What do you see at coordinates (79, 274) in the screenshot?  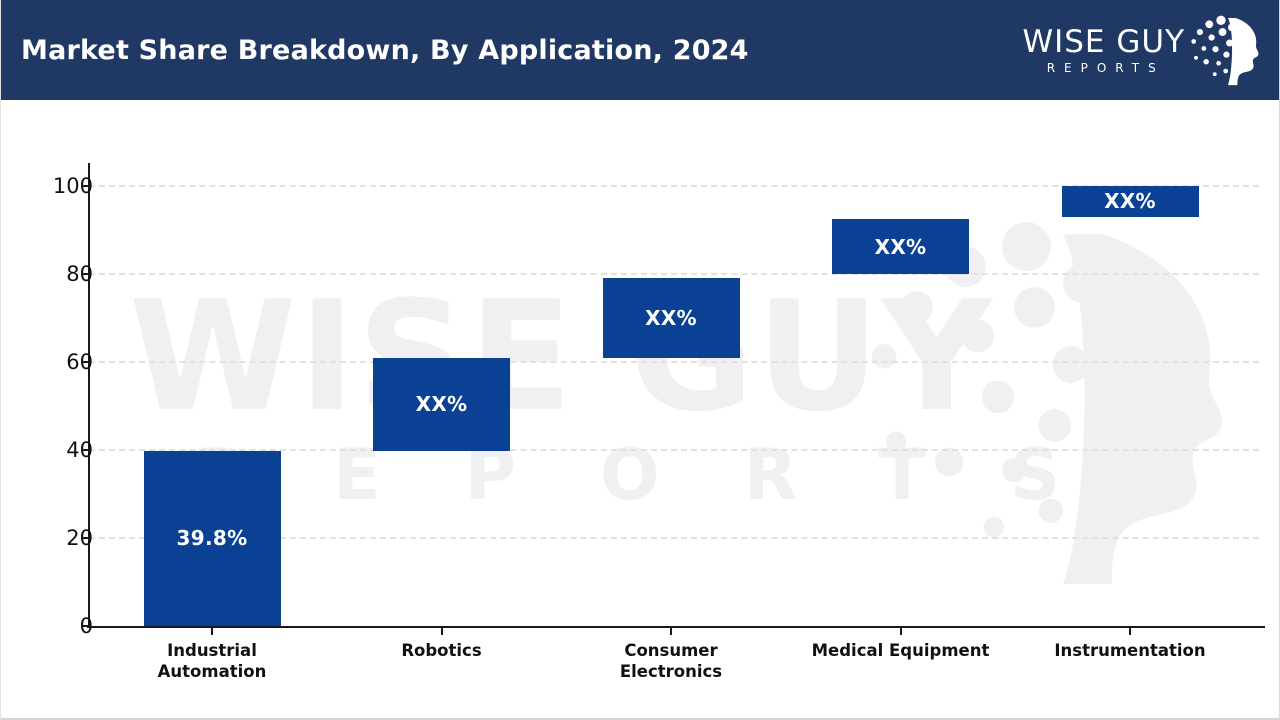 I see `y-tick-label: 80` at bounding box center [79, 274].